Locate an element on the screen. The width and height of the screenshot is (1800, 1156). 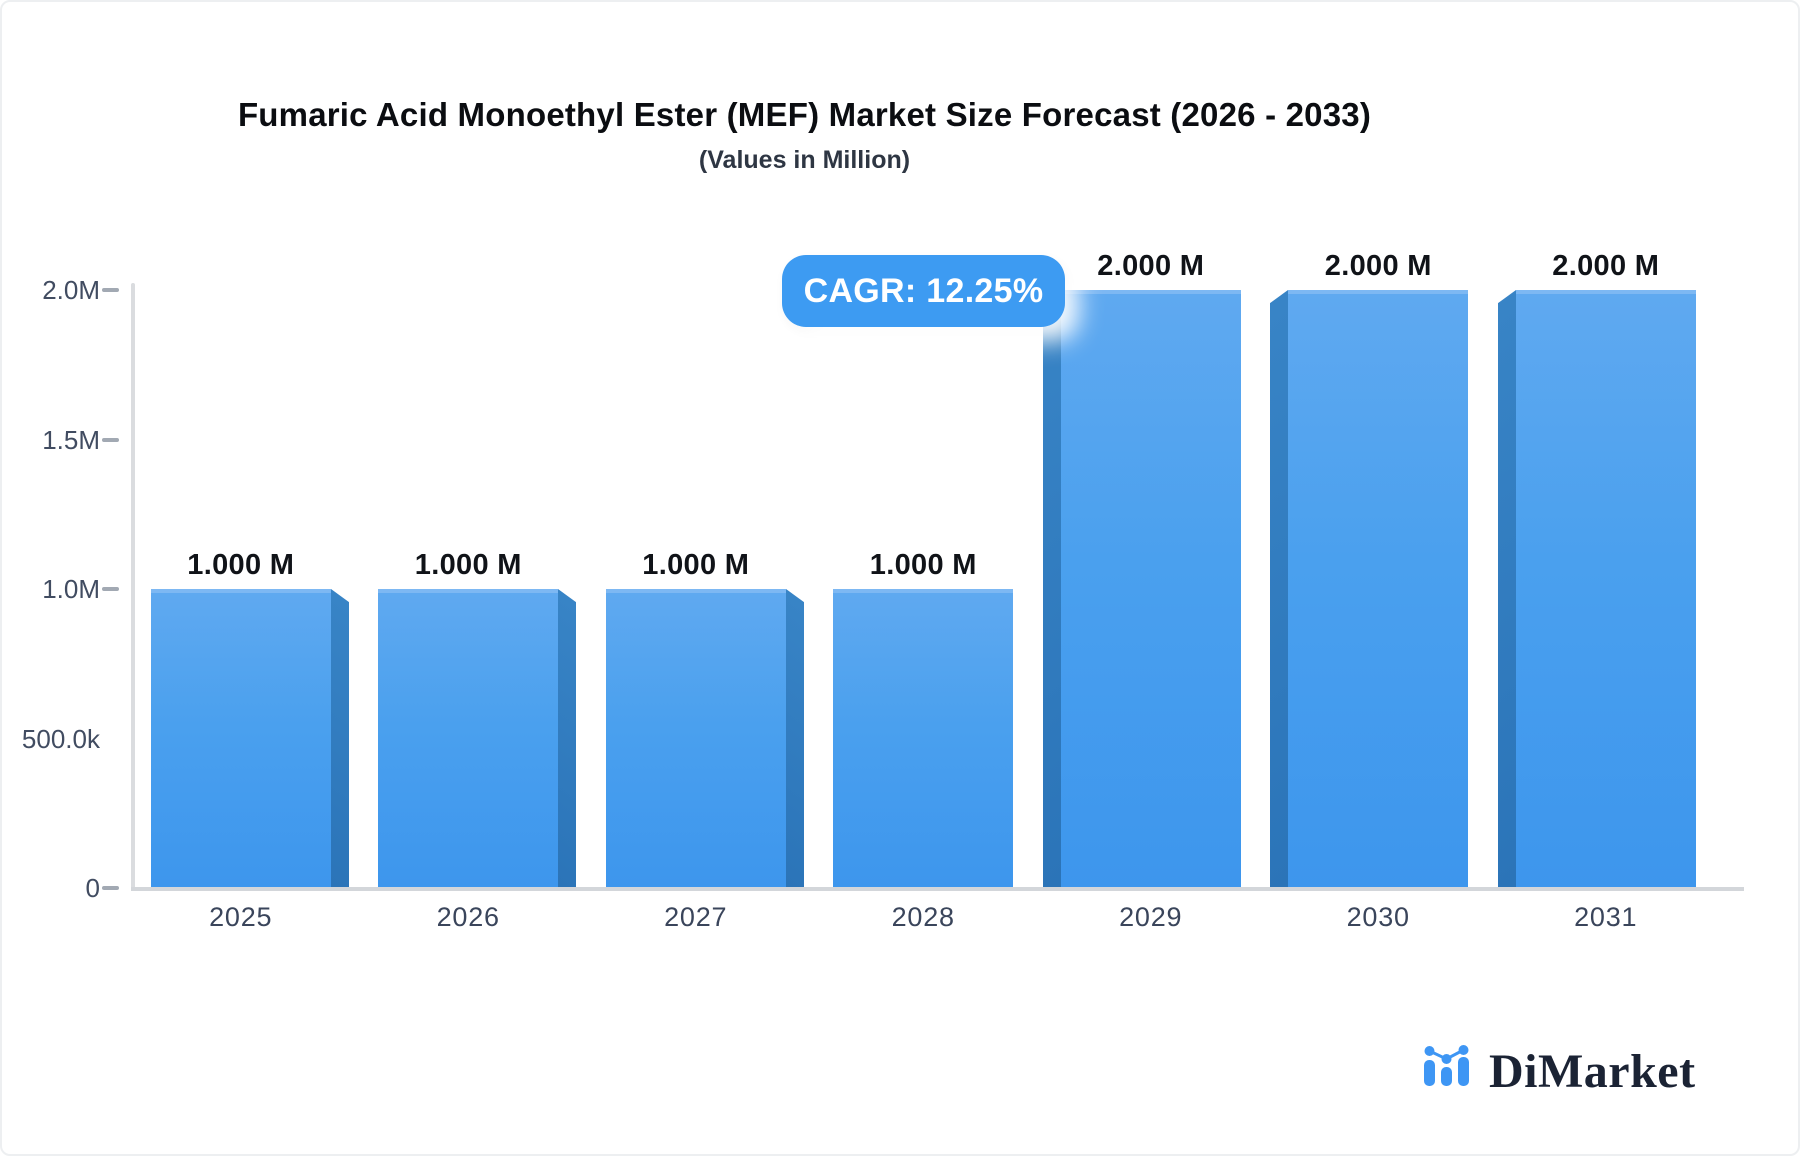
bar-chart-trend-icon is located at coordinates (1446, 1065).